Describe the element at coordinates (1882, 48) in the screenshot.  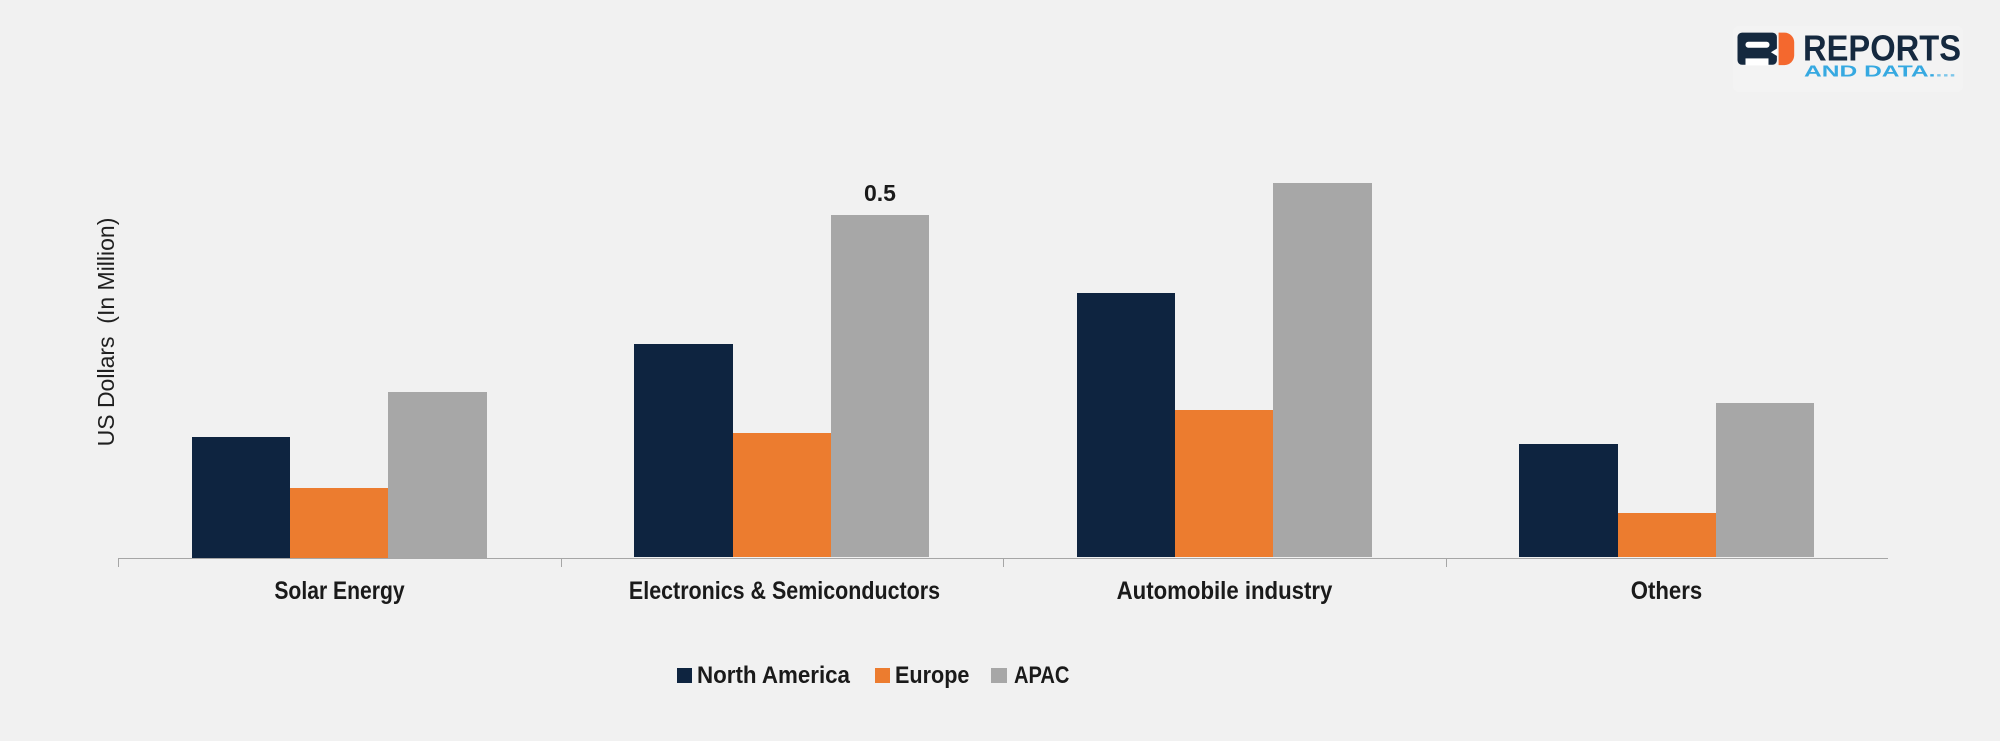
I see `svg-text: REPORTS` at that location.